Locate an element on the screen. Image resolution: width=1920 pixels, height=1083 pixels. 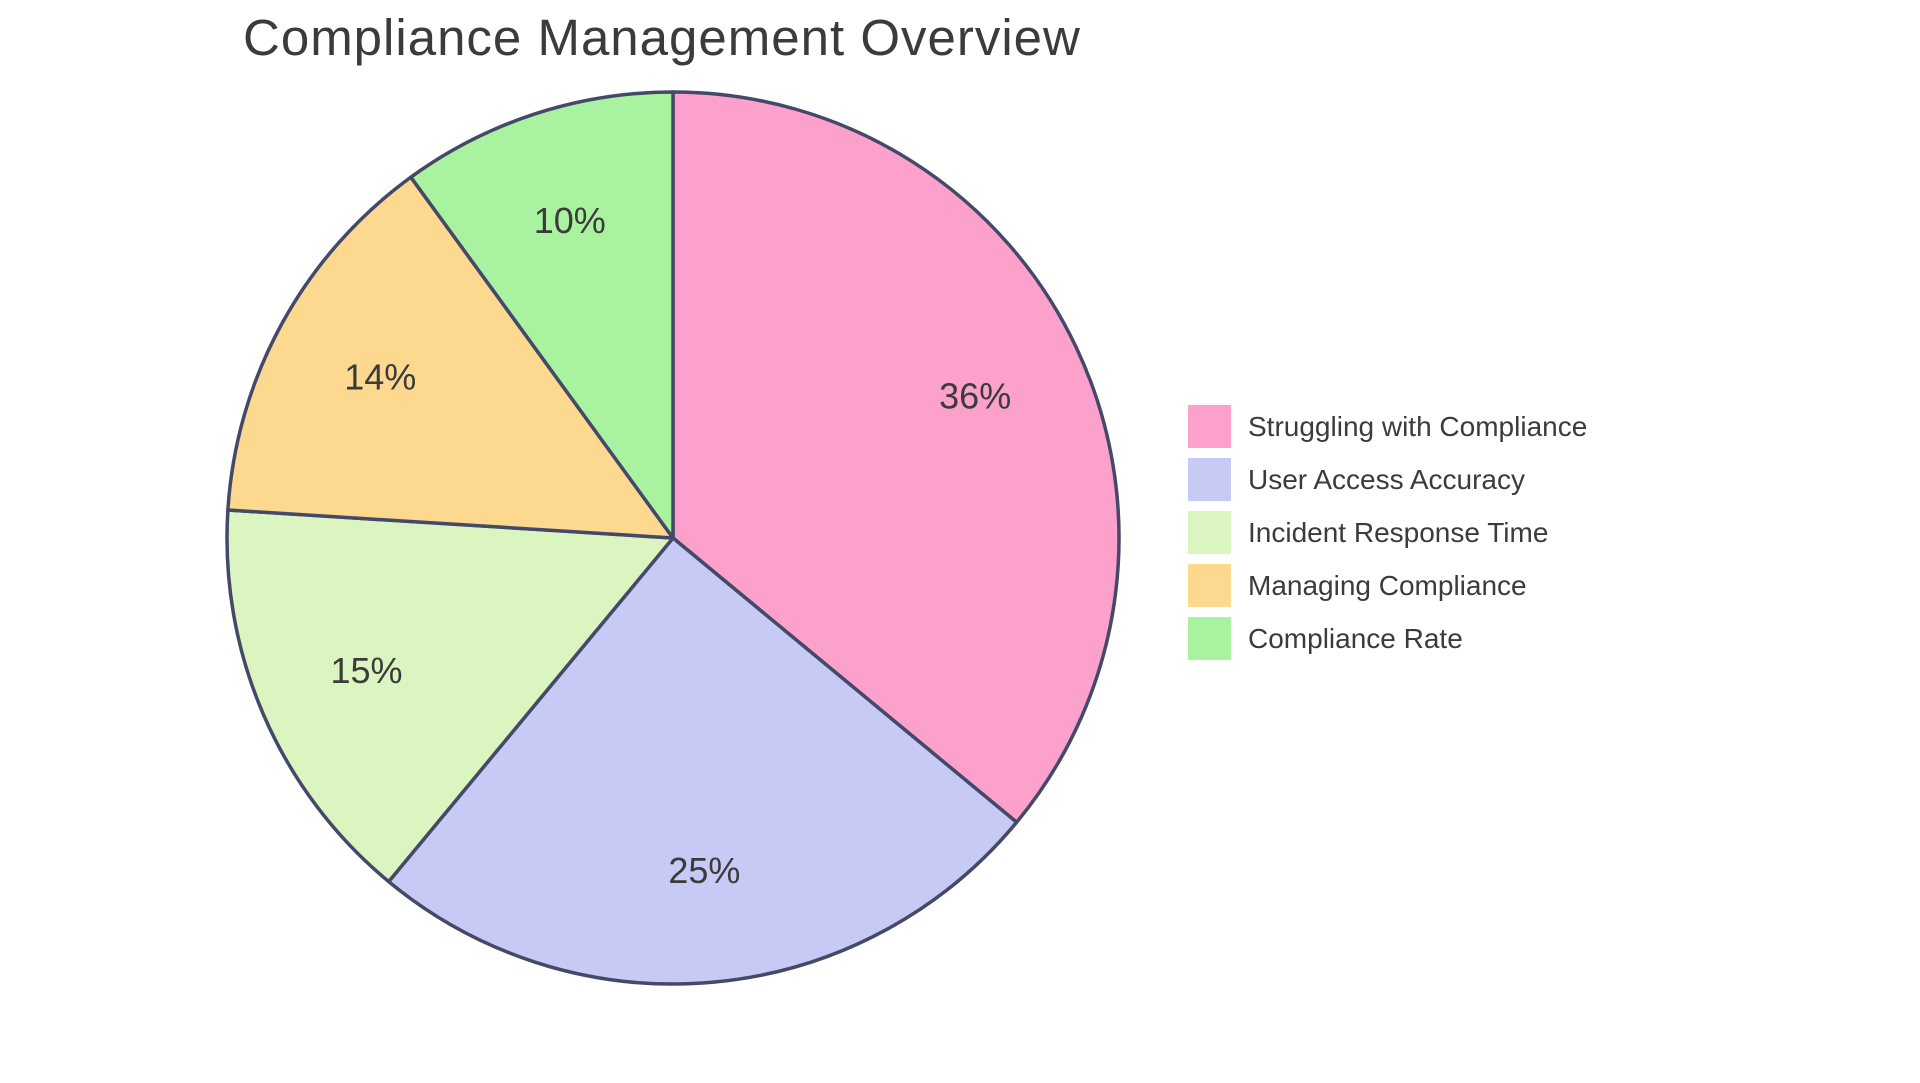
pie-percent-label-2: 15% is located at coordinates (366, 670).